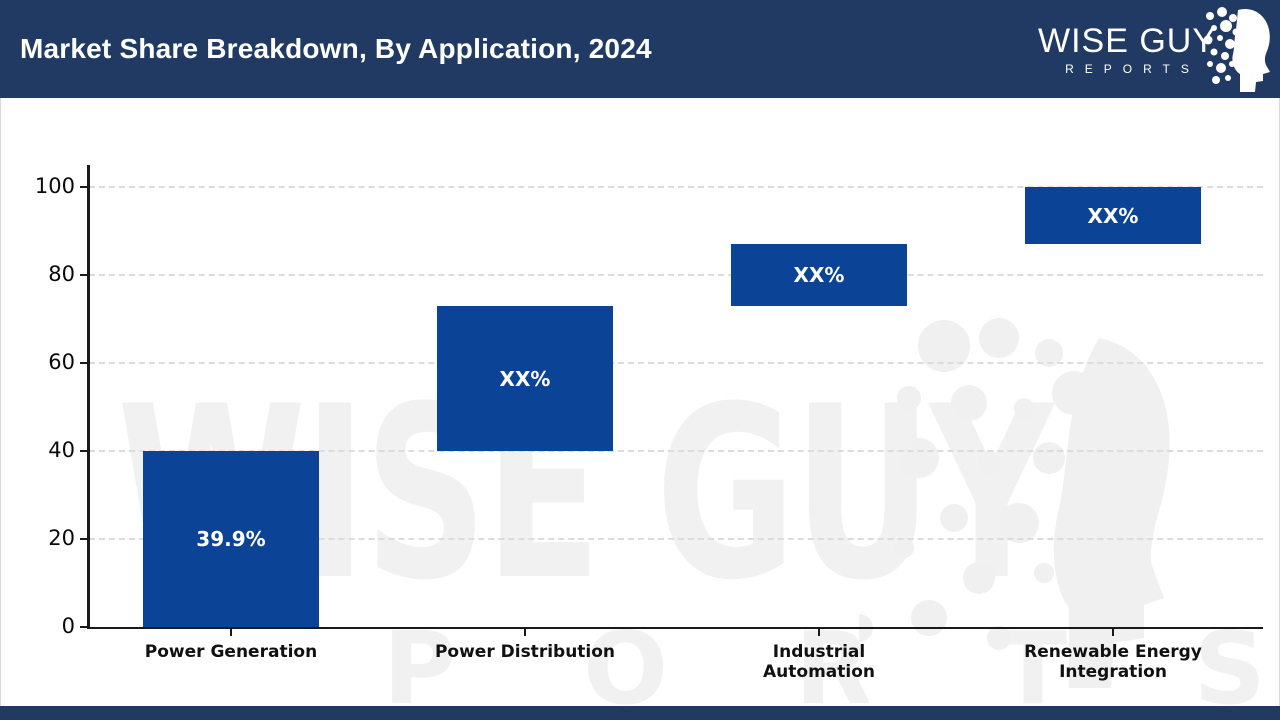 The width and height of the screenshot is (1280, 720). What do you see at coordinates (819, 662) in the screenshot?
I see `x-category-label: Industrial Automation` at bounding box center [819, 662].